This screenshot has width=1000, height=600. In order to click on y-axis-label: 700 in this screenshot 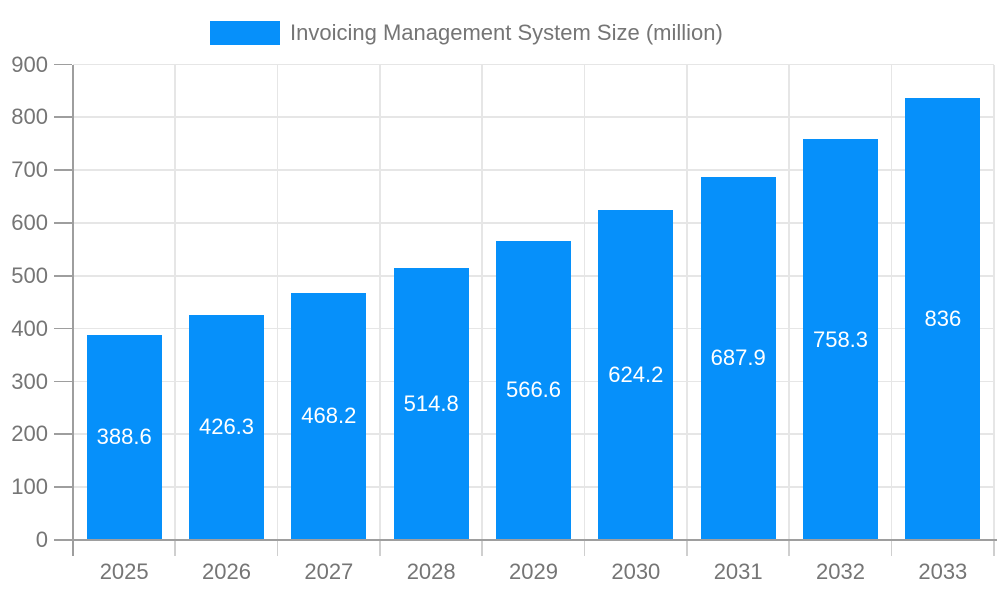, I will do `click(29, 170)`.